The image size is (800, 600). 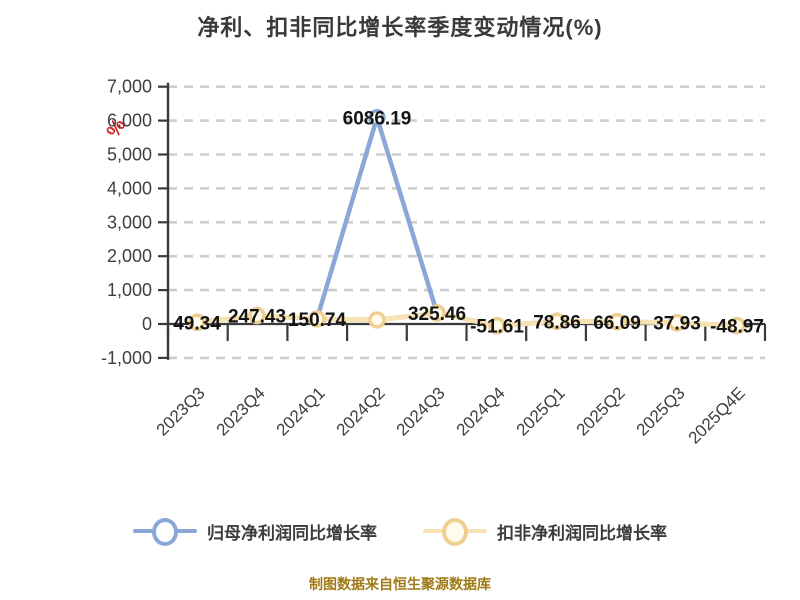 What do you see at coordinates (292, 533) in the screenshot?
I see `legend-label-net-profit: 归母净利润同比增长率` at bounding box center [292, 533].